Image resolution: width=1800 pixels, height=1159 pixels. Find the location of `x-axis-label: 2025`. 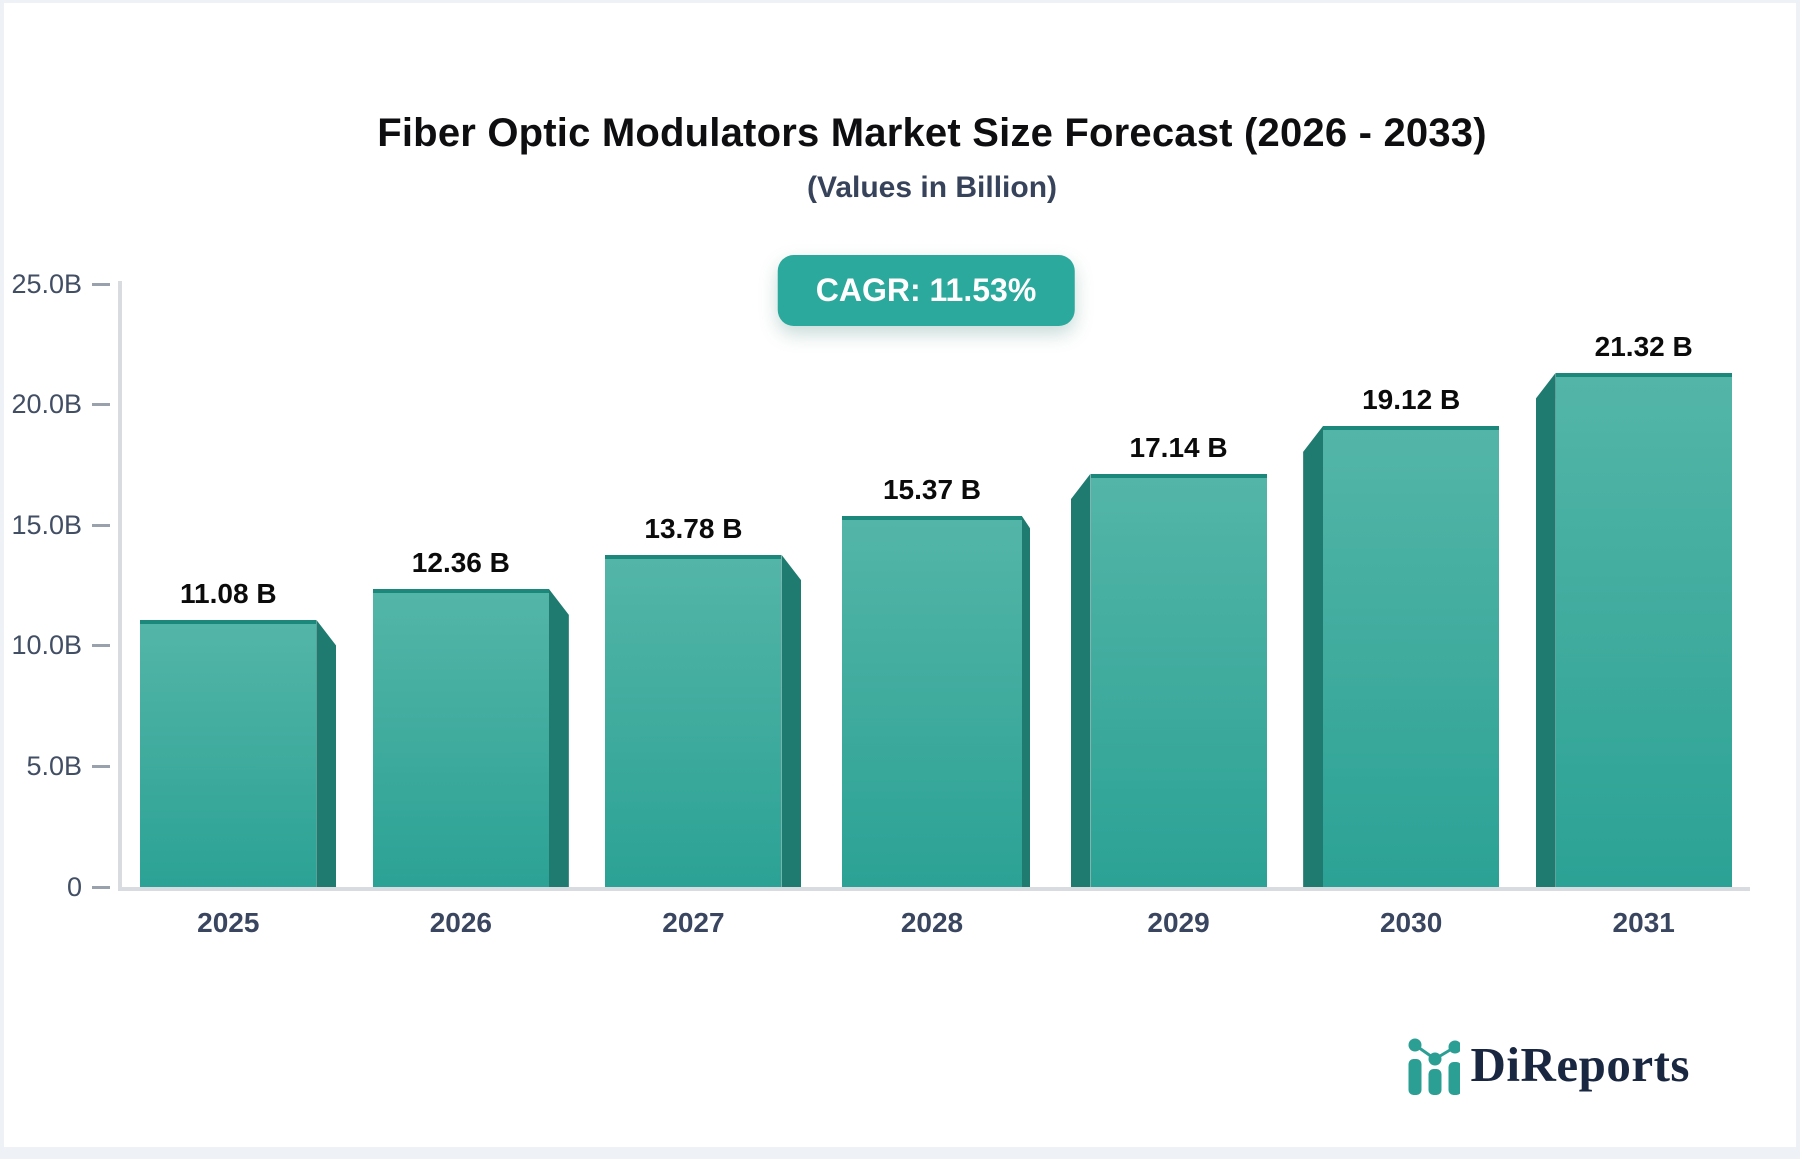

x-axis-label: 2025 is located at coordinates (228, 922).